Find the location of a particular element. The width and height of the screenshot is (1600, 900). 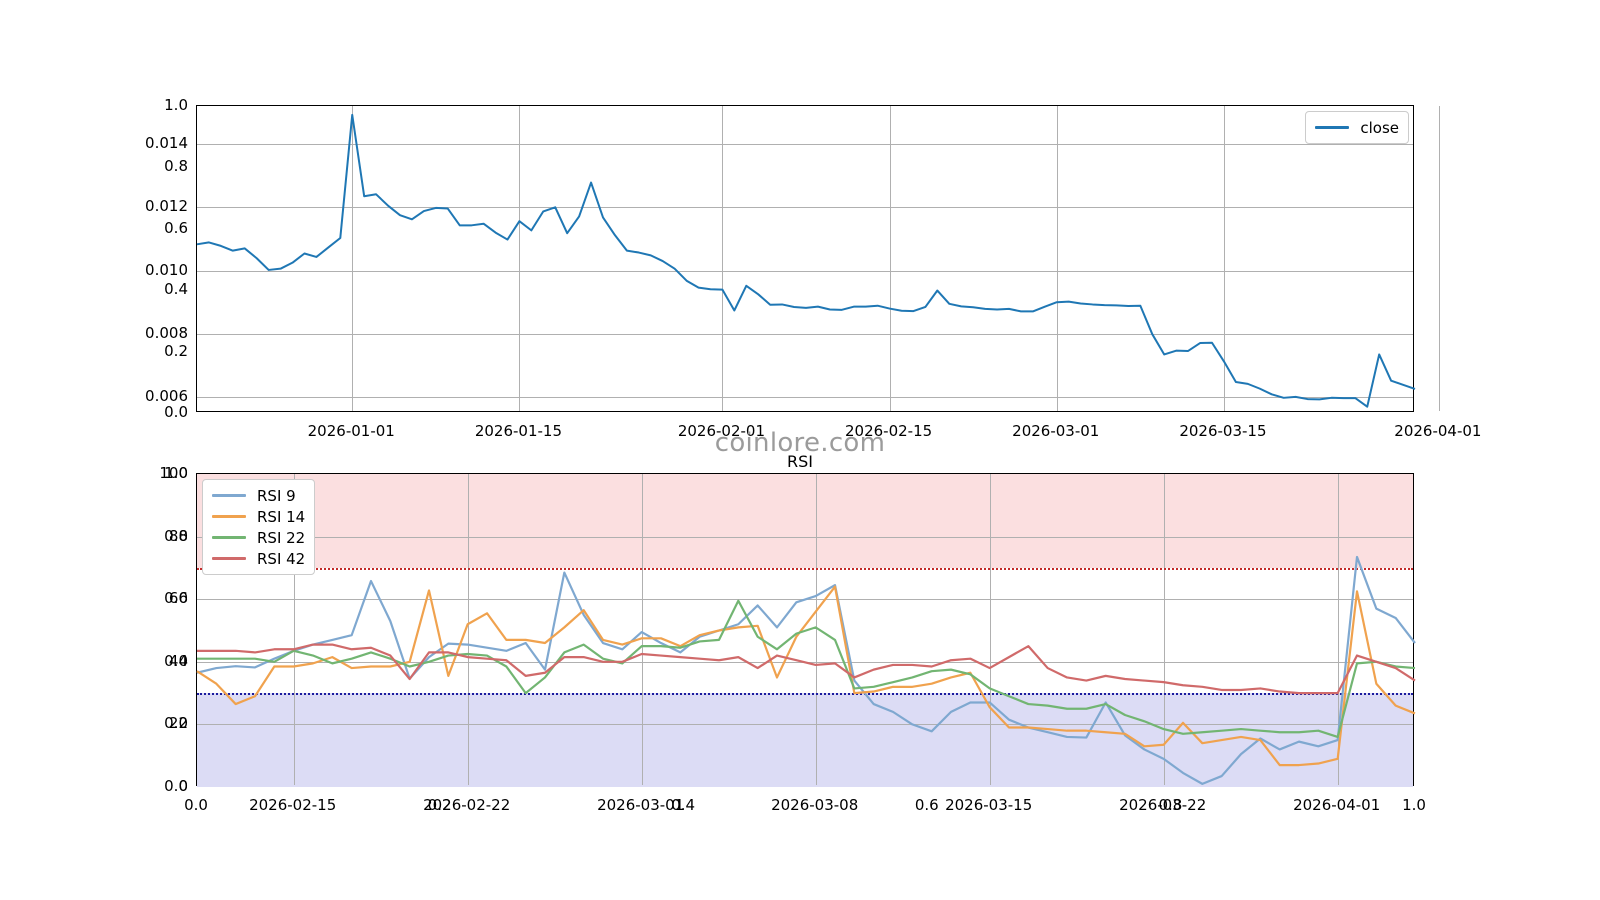

price-x-tick-2026-02-15: 2026-02-15 is located at coordinates (888, 431).